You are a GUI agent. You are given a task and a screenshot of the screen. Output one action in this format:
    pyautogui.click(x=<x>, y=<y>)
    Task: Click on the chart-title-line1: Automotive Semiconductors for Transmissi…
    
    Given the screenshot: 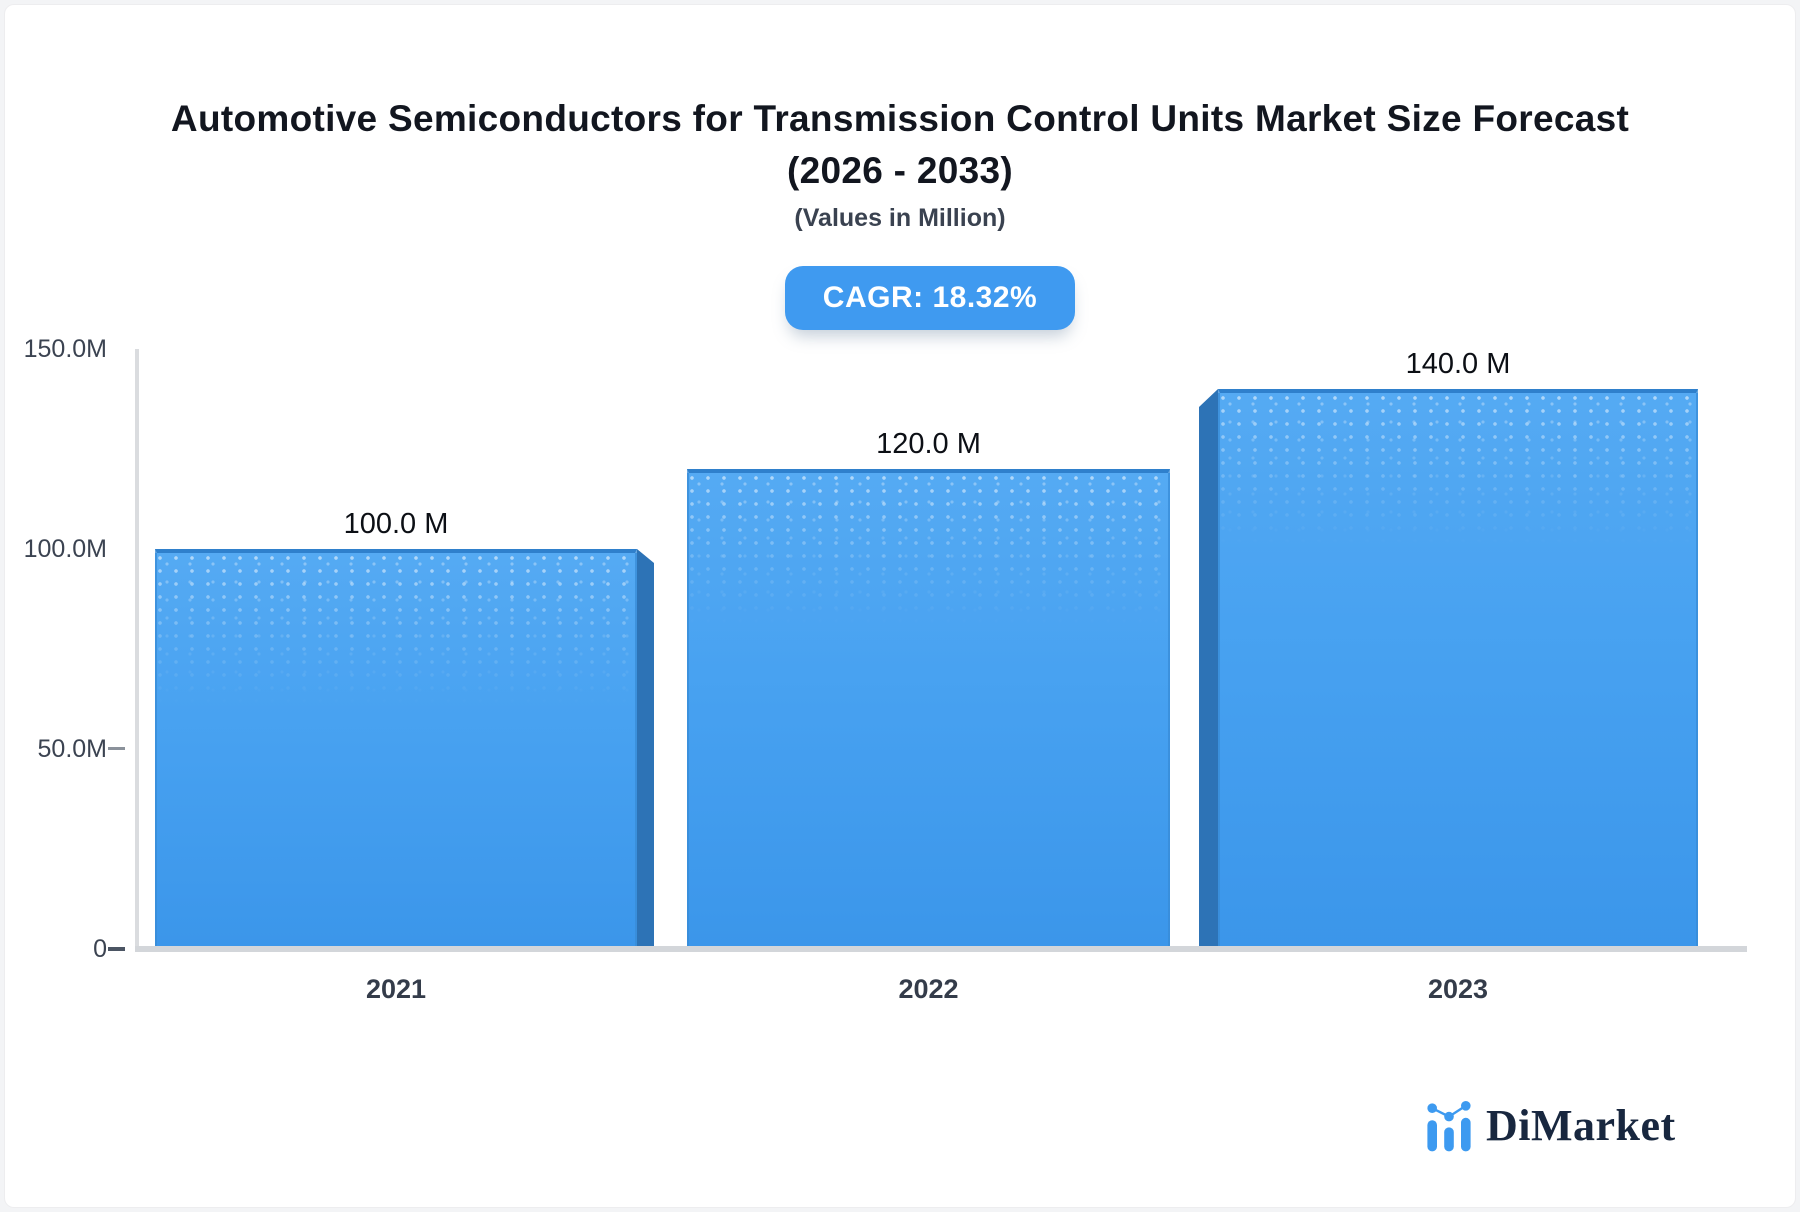 What is the action you would take?
    pyautogui.click(x=900, y=118)
    